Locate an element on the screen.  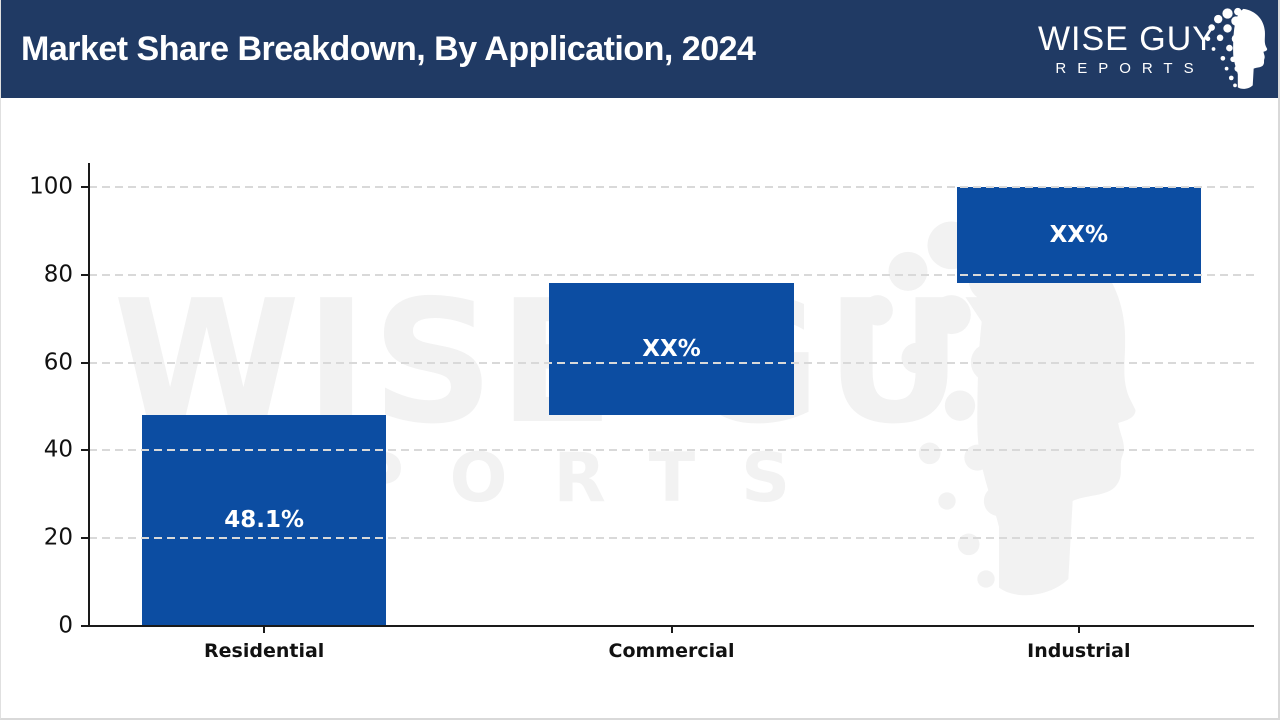
wiseguy-face-icon is located at coordinates (1236, 48).